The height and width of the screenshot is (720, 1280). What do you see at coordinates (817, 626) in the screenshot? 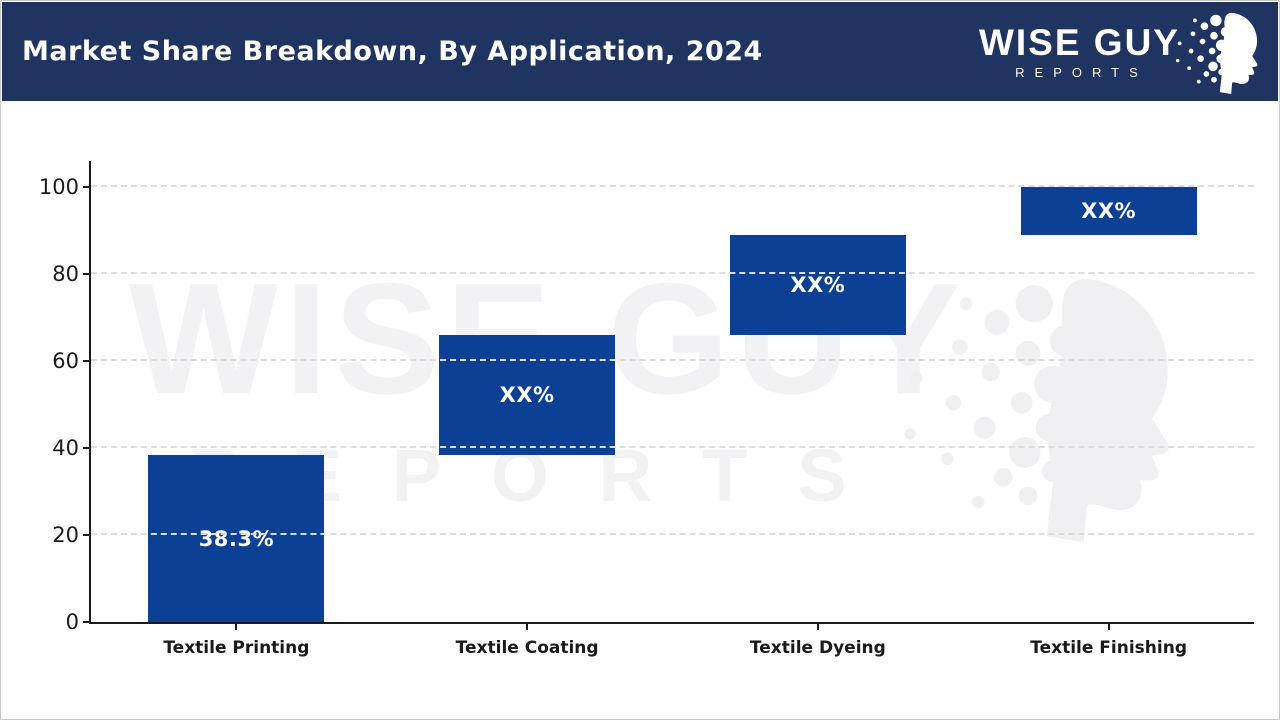
I see `x-tick-mark-textile-dyeing` at bounding box center [817, 626].